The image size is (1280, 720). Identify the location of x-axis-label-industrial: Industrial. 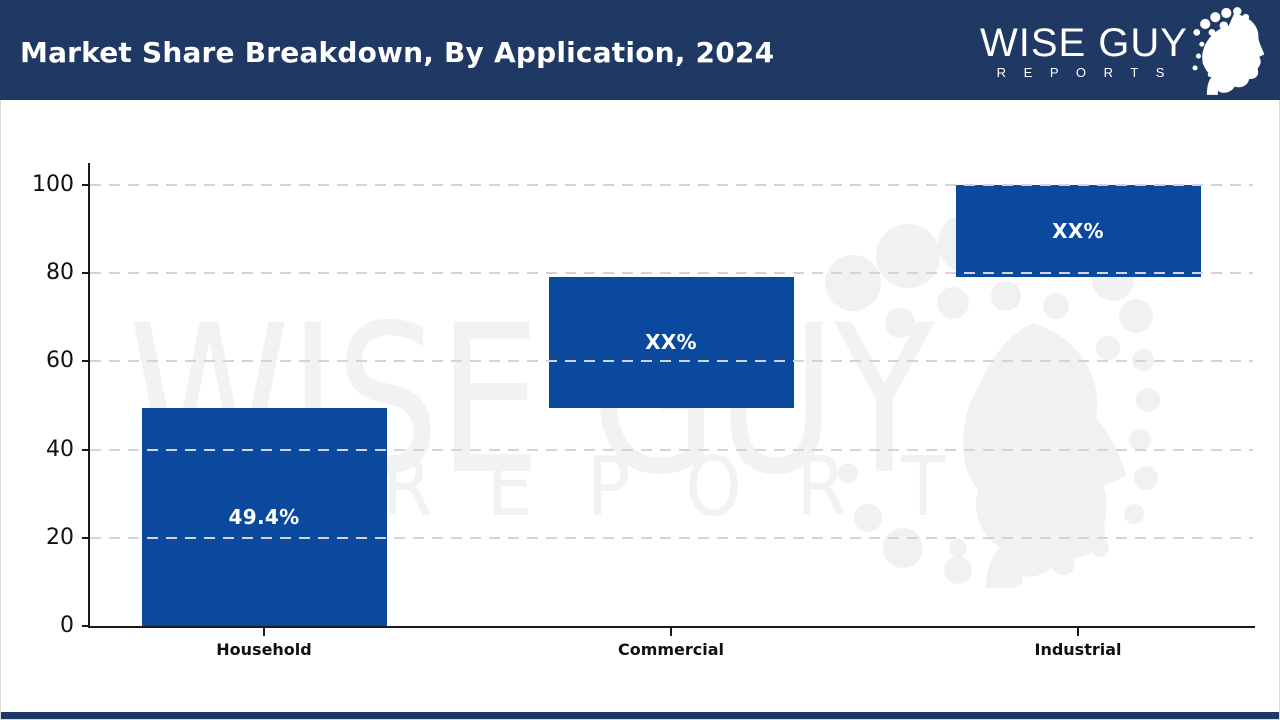
(1078, 649).